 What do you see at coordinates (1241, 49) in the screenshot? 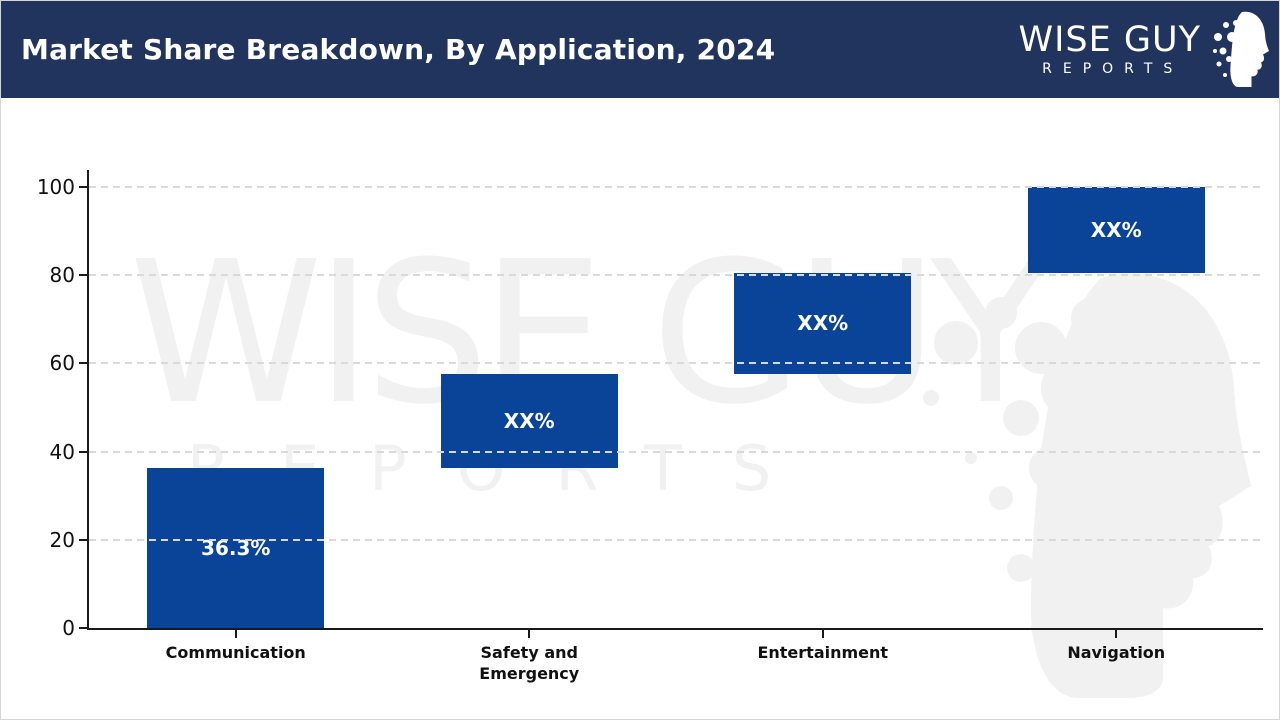
I see `logo-face-icon` at bounding box center [1241, 49].